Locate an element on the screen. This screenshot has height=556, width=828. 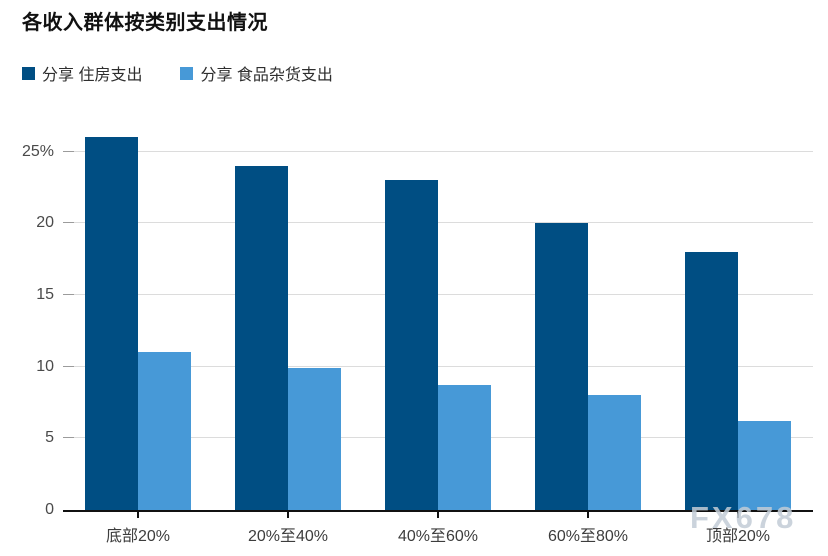
bar-housing-60%至80% is located at coordinates (561, 366).